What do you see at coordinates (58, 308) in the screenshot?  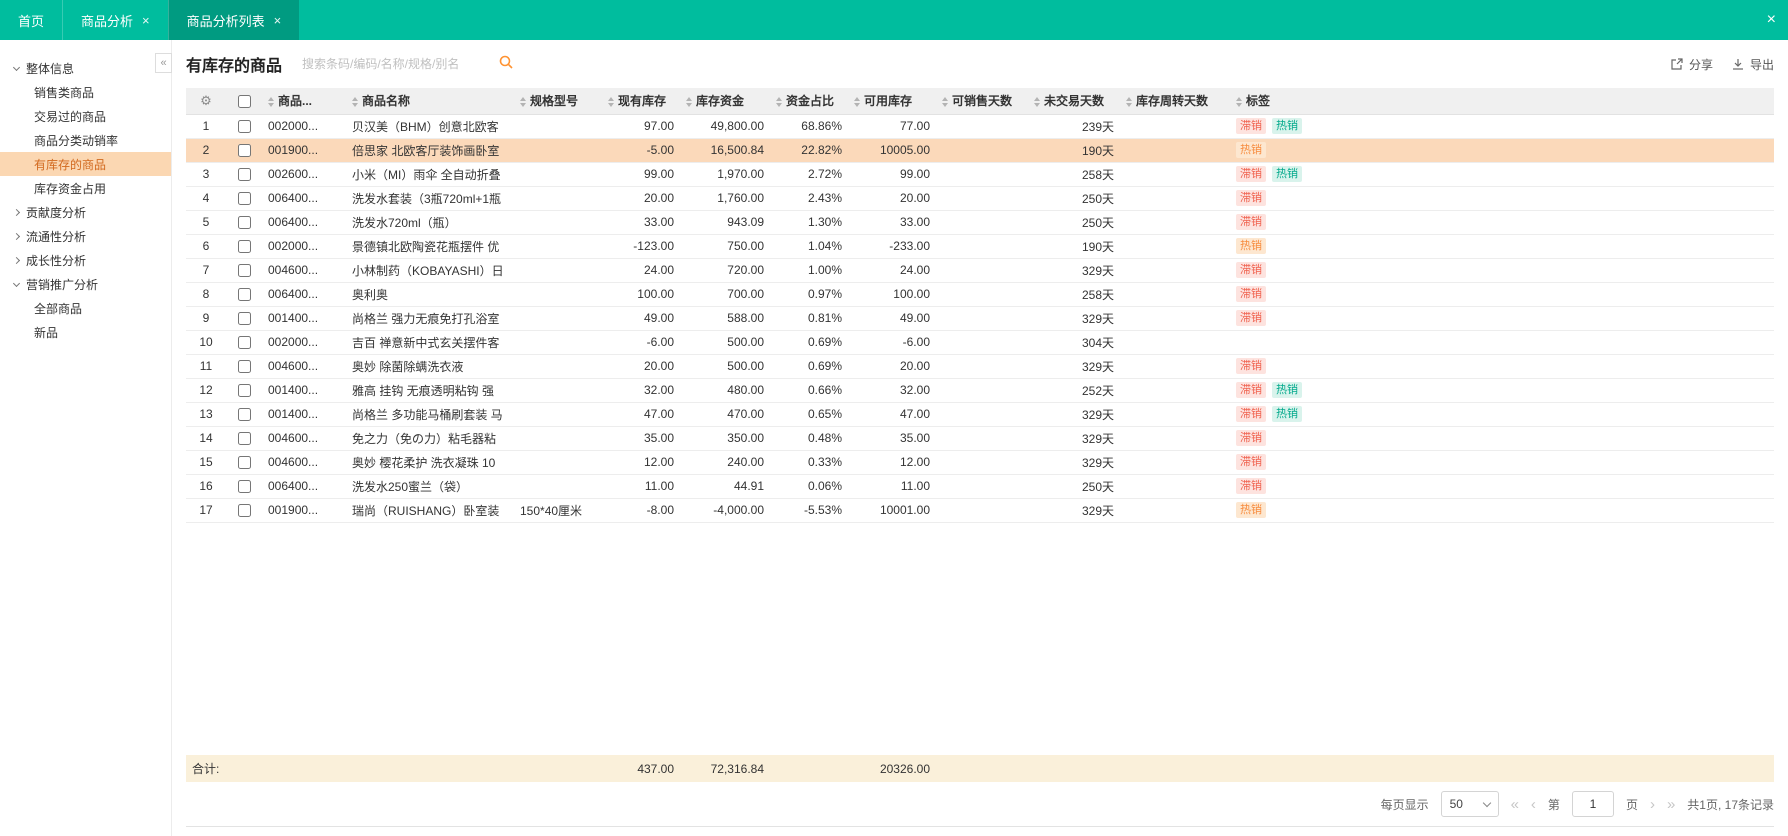 I see `sidebar-item-label: 全部商品` at bounding box center [58, 308].